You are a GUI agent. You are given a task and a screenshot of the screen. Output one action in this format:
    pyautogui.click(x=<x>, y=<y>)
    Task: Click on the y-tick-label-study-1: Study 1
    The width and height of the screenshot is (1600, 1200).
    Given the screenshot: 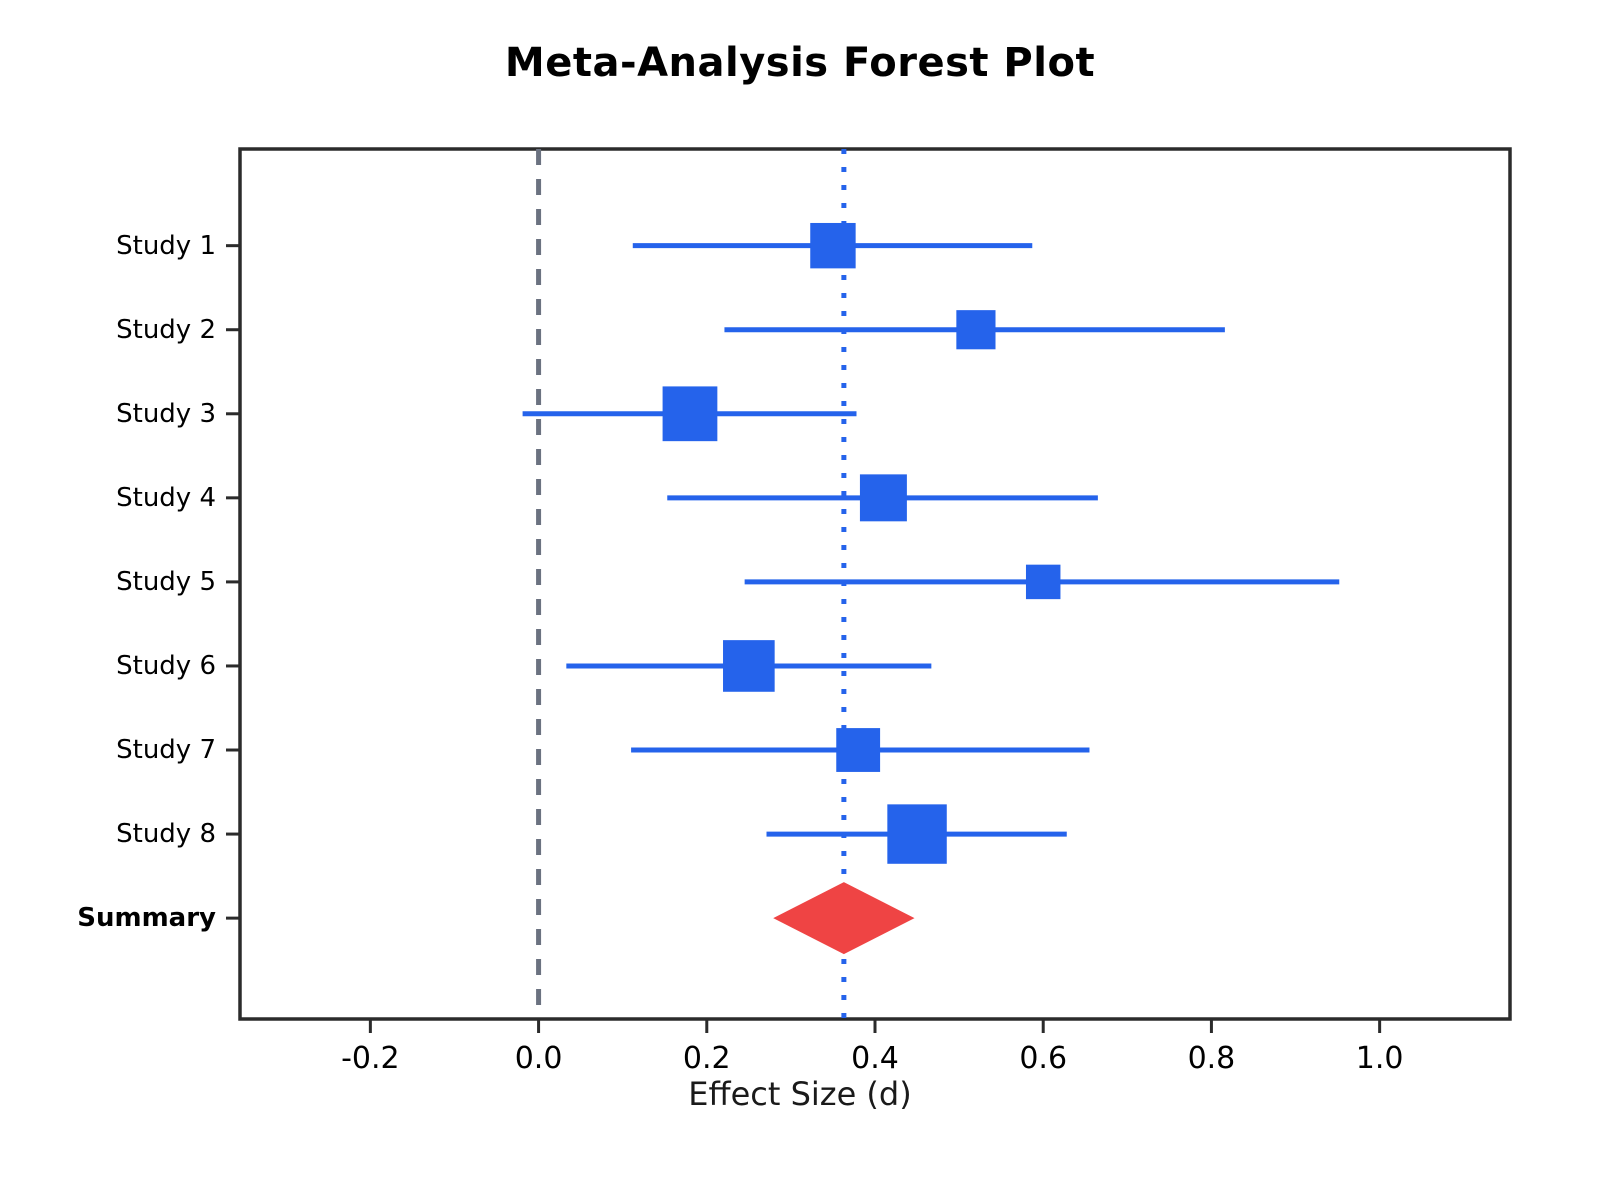 What is the action you would take?
    pyautogui.click(x=166, y=245)
    